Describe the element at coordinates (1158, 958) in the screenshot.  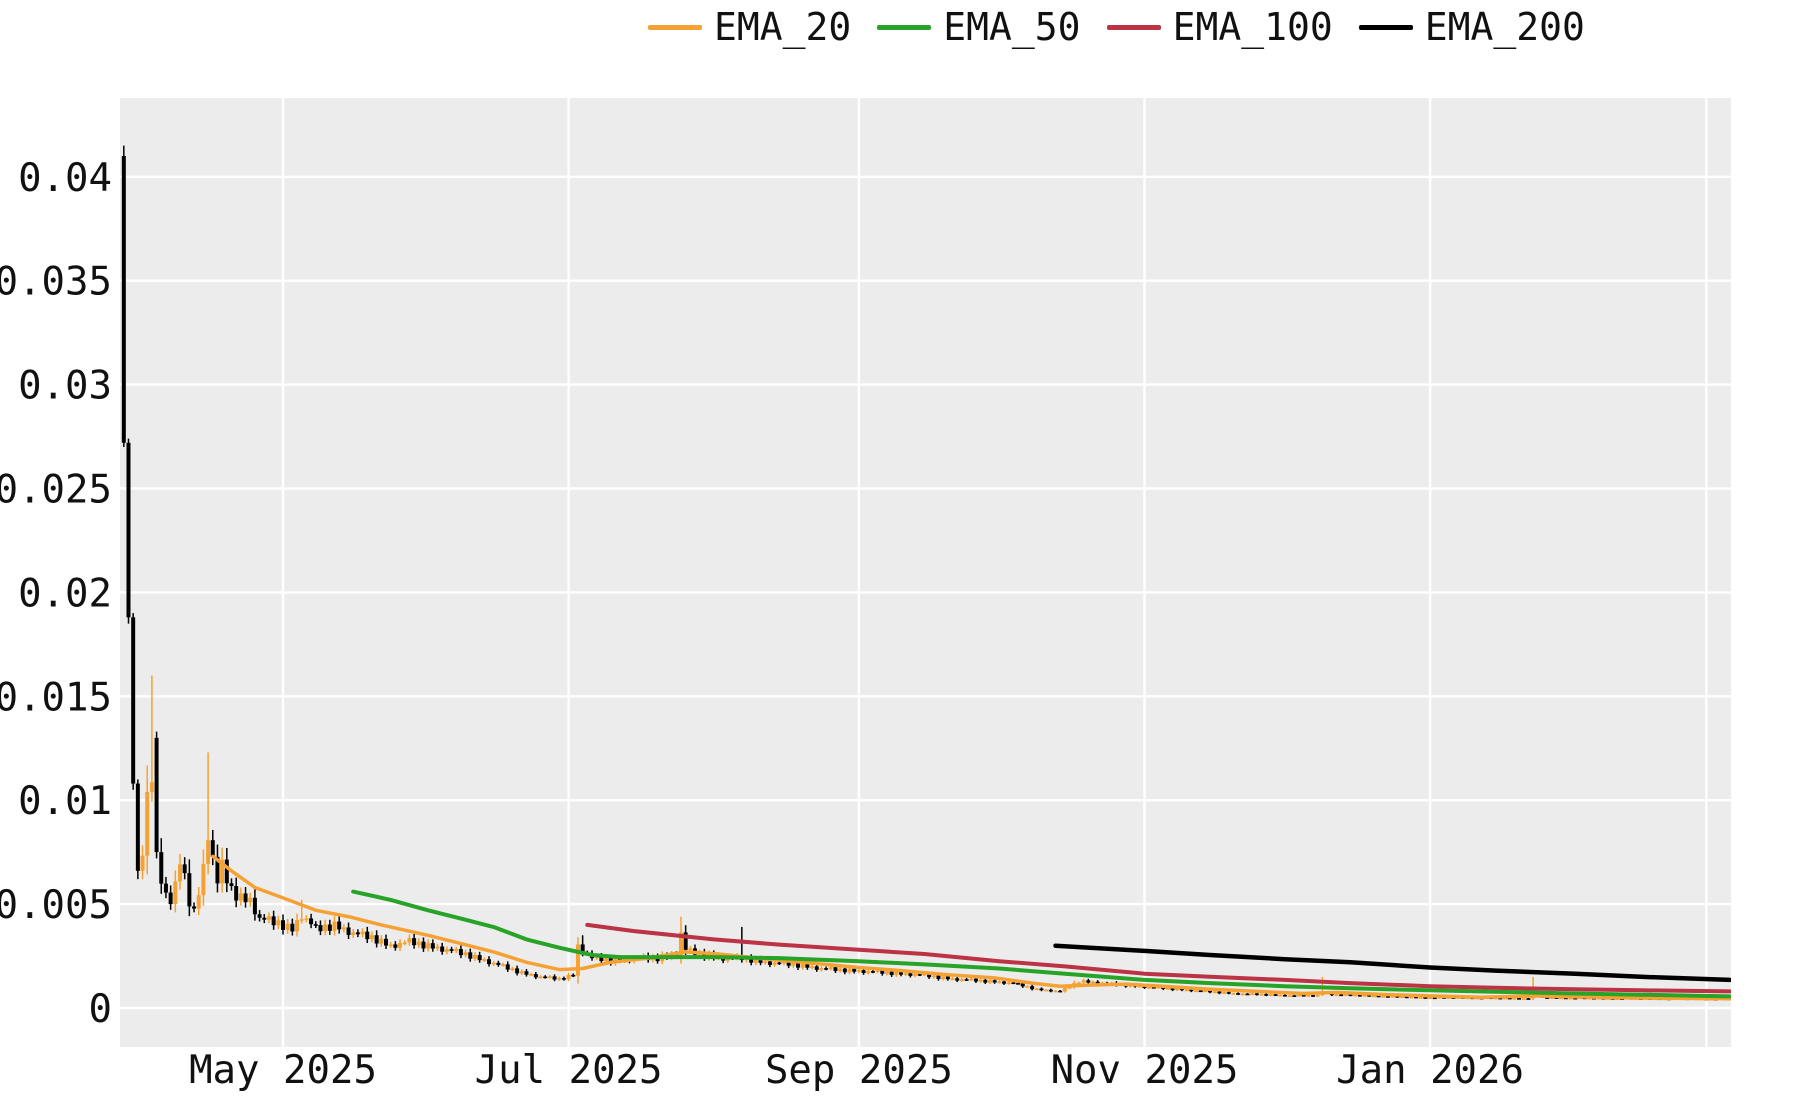
I see `ema-100-line` at that location.